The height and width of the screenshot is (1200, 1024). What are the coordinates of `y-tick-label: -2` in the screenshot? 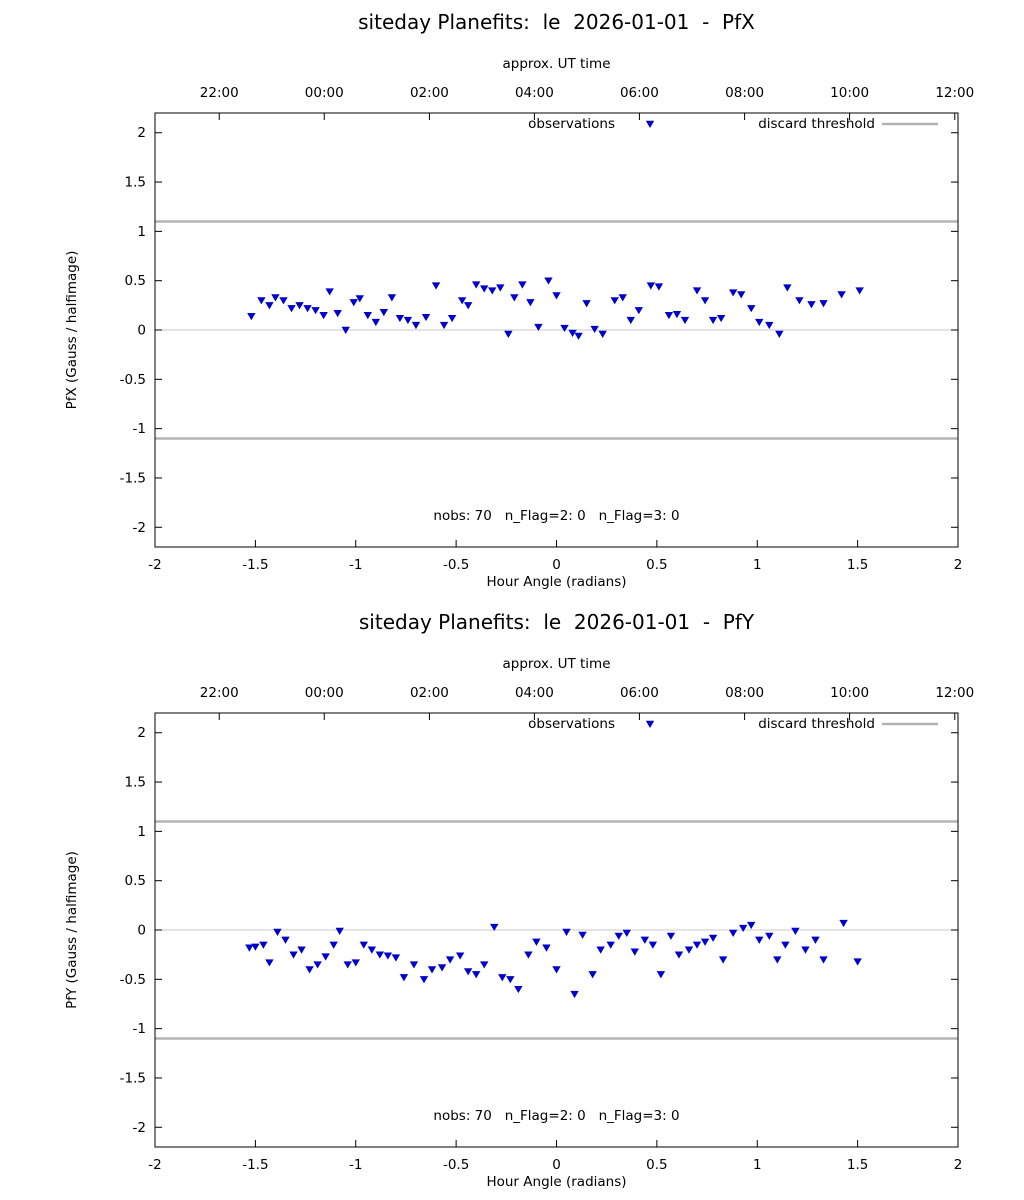 It's located at (139, 528).